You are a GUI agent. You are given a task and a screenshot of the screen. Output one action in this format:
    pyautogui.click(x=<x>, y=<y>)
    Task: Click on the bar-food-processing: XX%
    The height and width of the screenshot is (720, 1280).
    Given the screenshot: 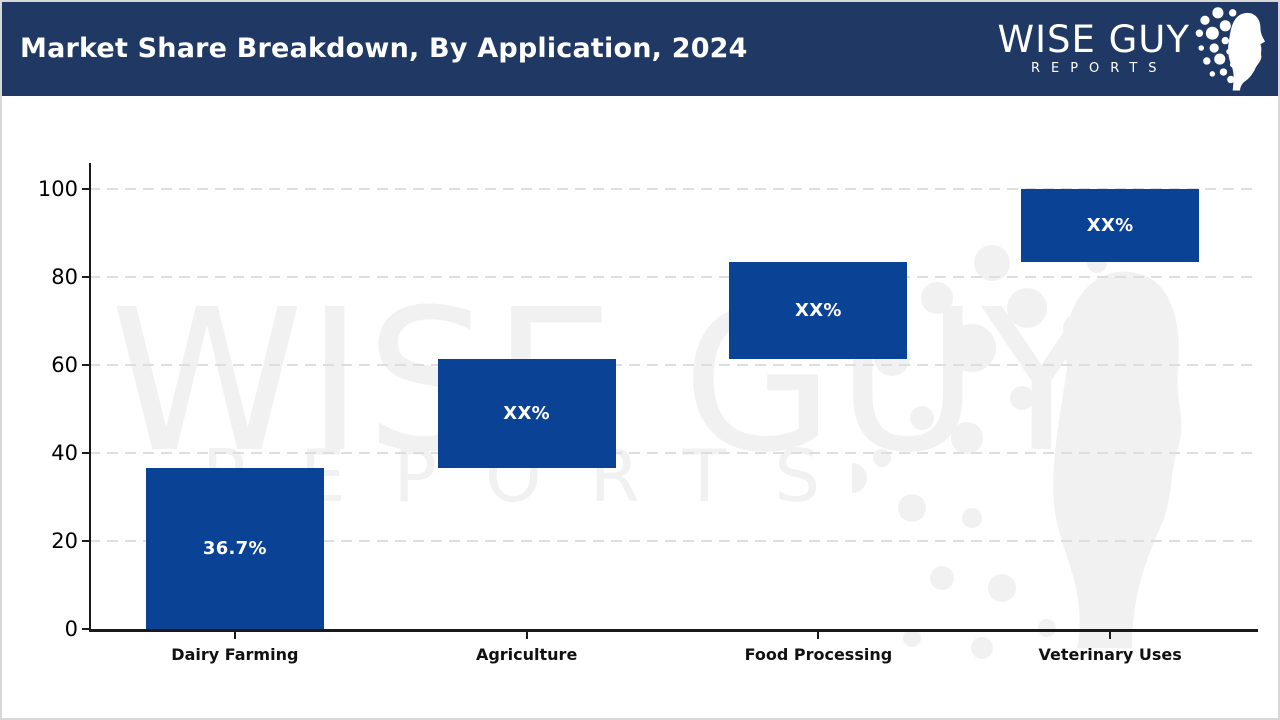 What is the action you would take?
    pyautogui.click(x=818, y=310)
    